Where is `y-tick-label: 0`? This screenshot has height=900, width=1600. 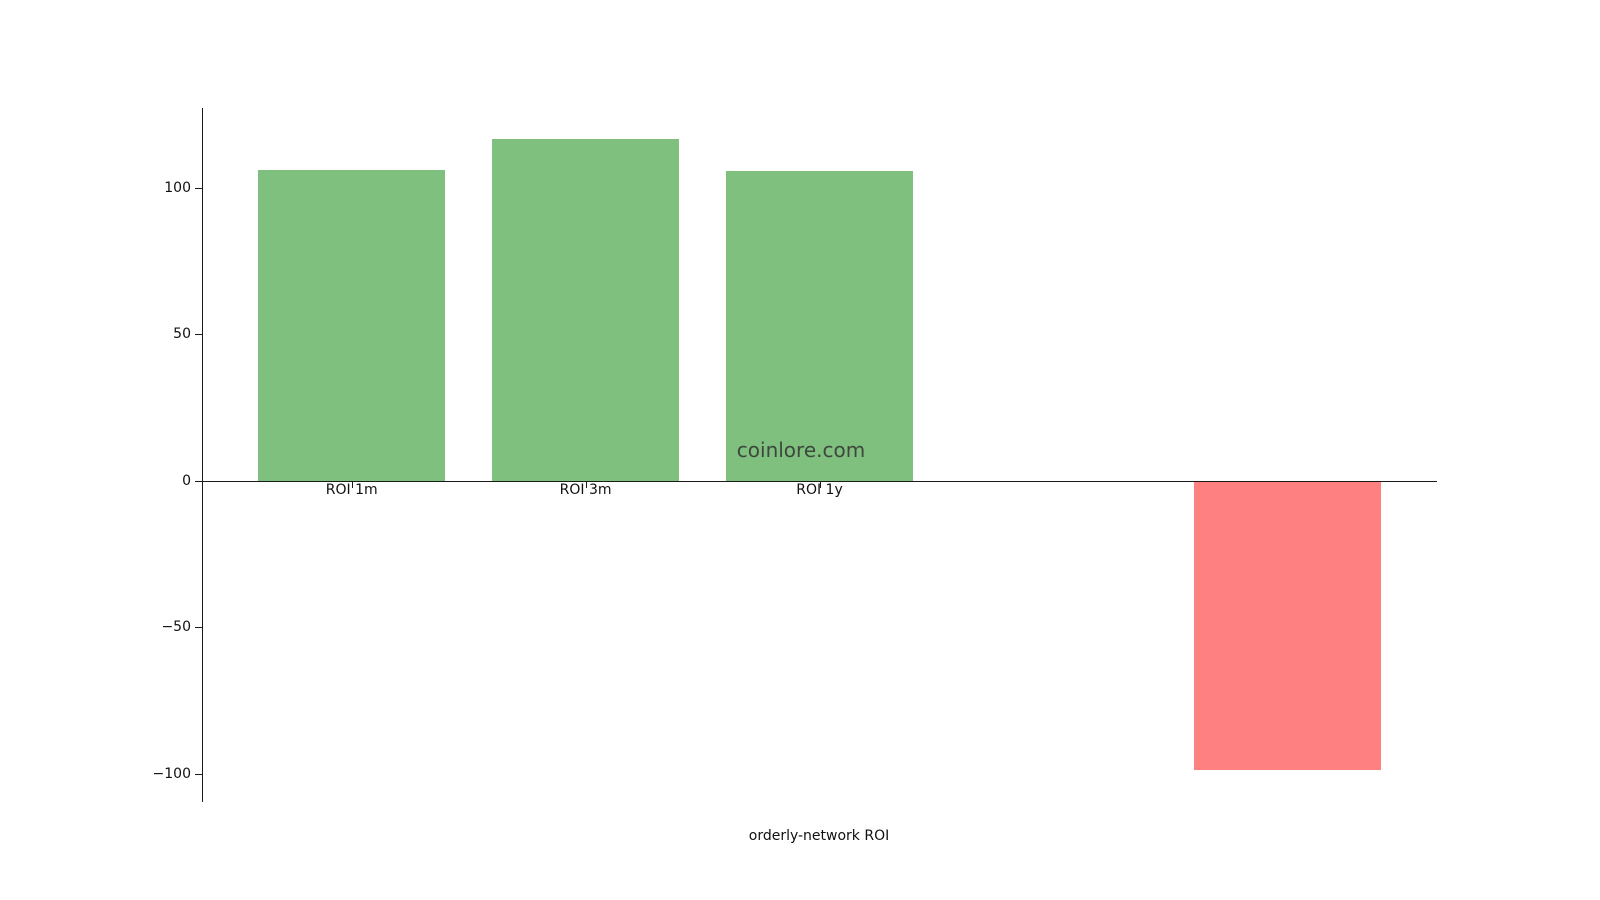 y-tick-label: 0 is located at coordinates (186, 480).